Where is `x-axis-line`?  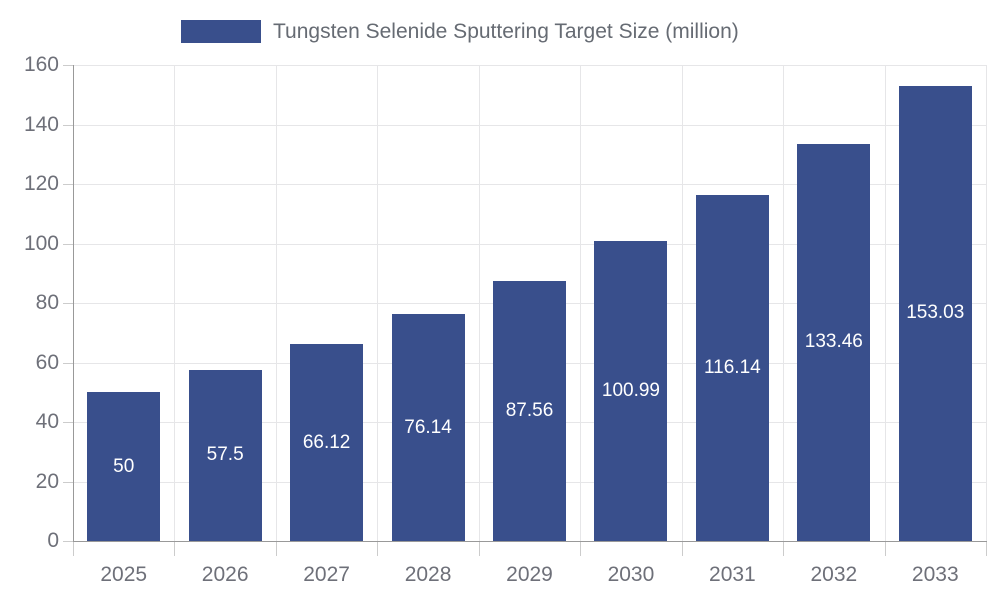
x-axis-line is located at coordinates (530, 541).